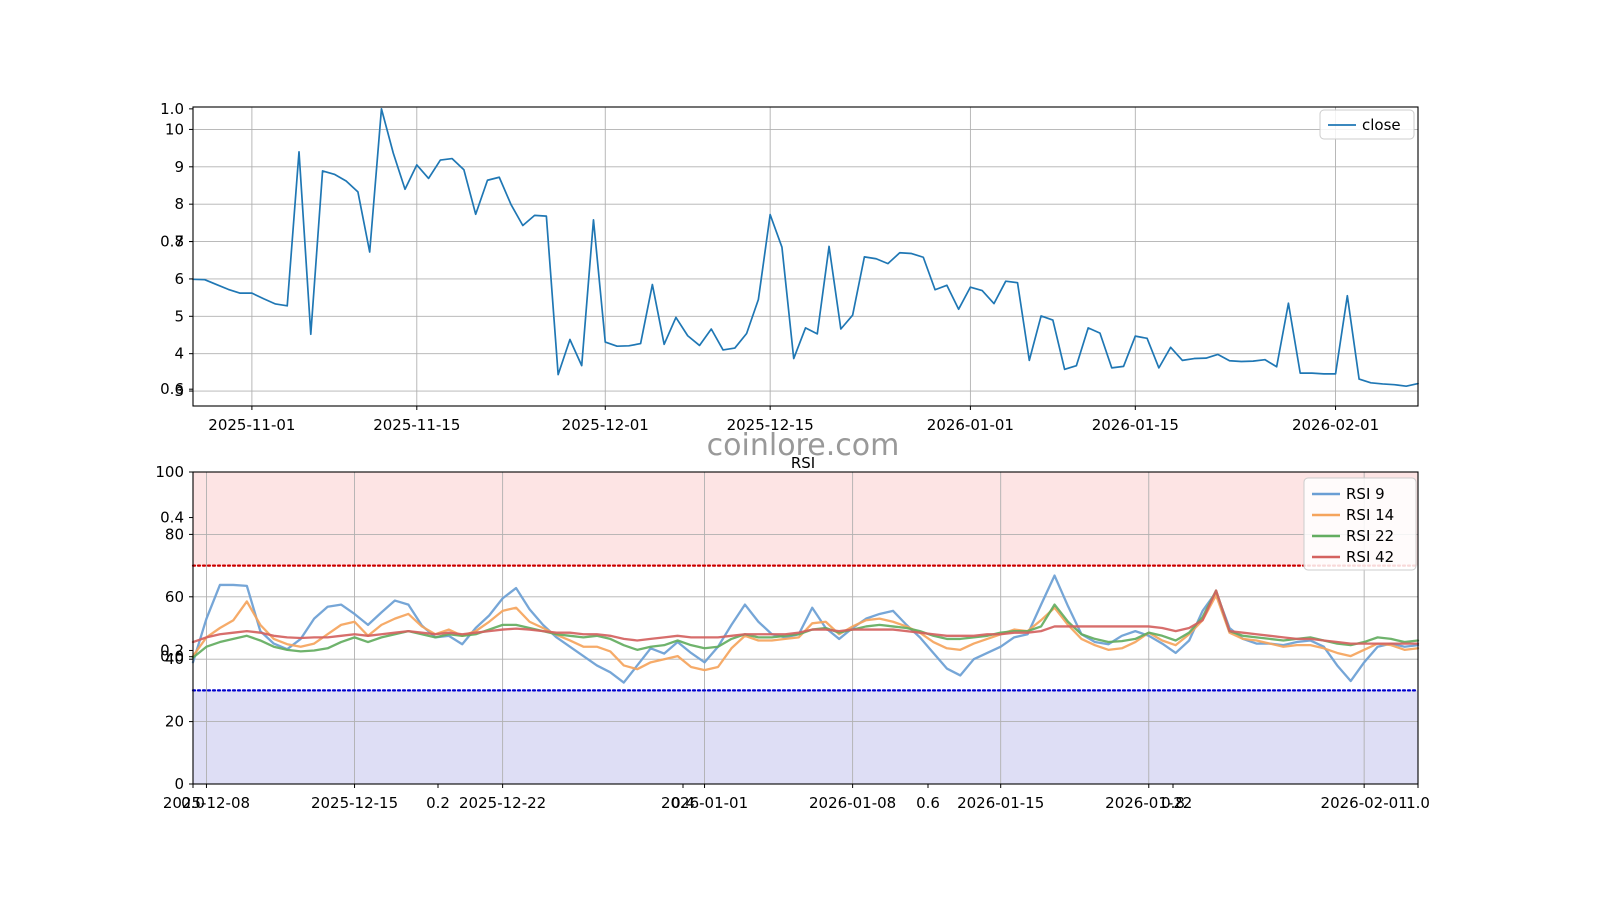  I want to click on rsi-ytick-label: 80, so click(174, 534).